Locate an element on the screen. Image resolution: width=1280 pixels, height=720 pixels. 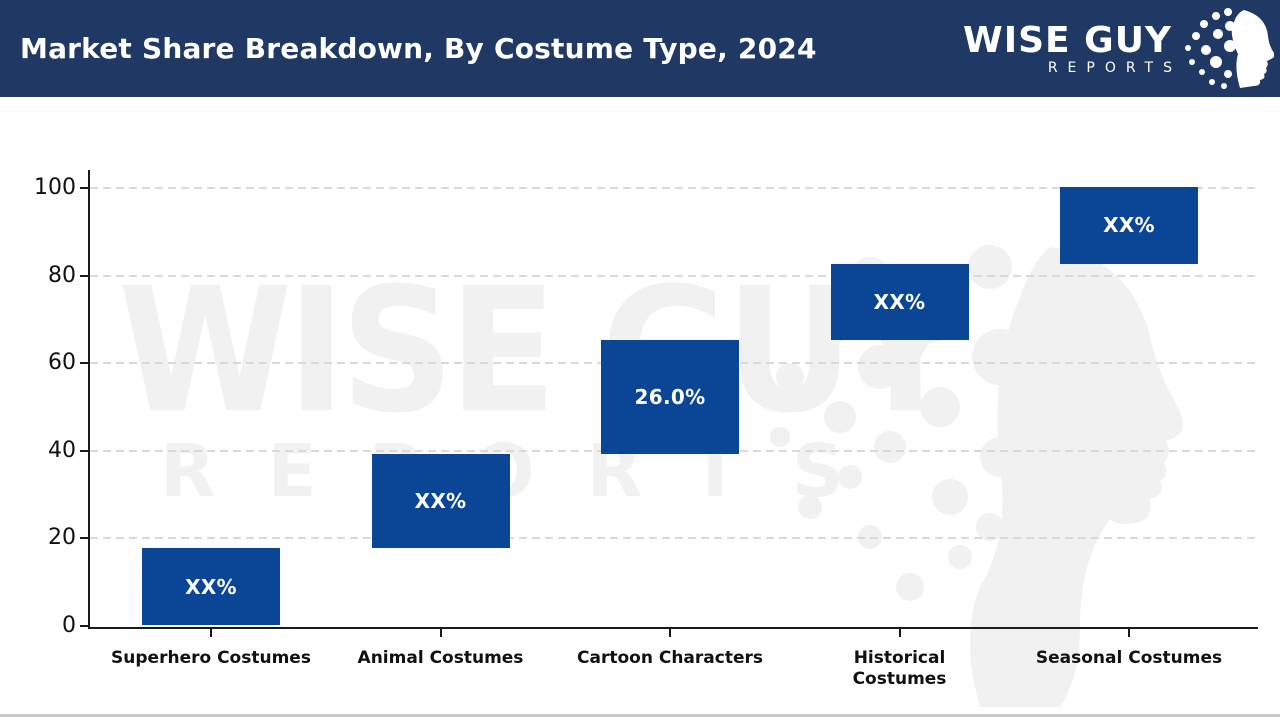
x-axis-category-label: Cartoon Characters is located at coordinates (670, 658).